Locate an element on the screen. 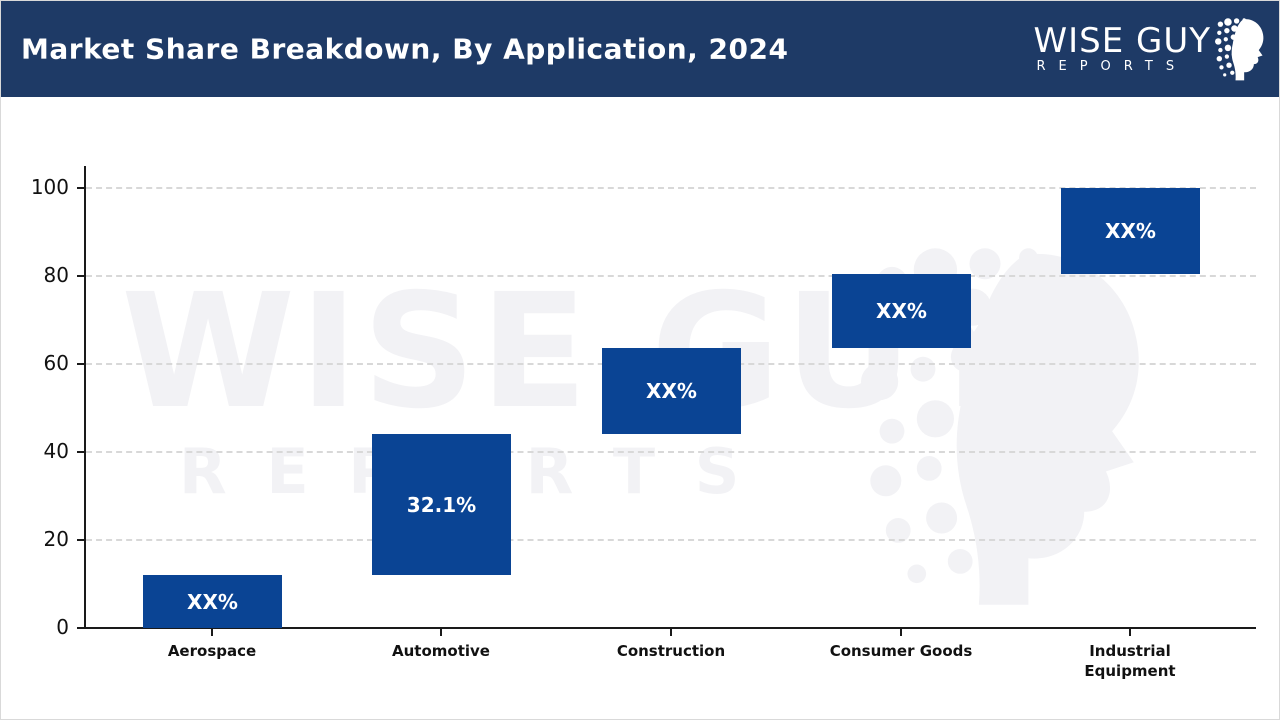 The height and width of the screenshot is (720, 1280). bar: 32.1% is located at coordinates (441, 504).